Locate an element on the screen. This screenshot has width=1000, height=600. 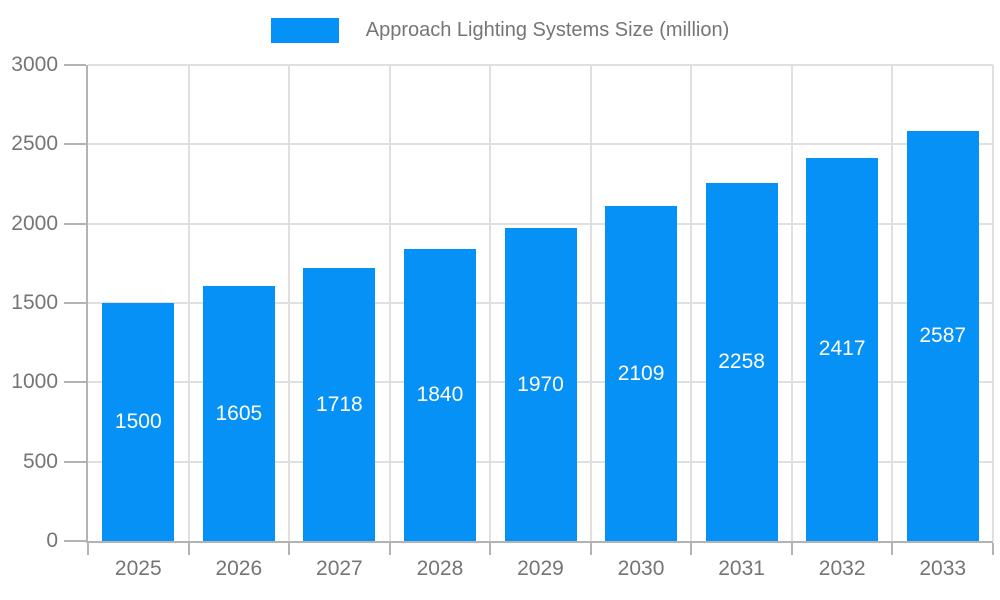
bar: 1840 is located at coordinates (439, 395).